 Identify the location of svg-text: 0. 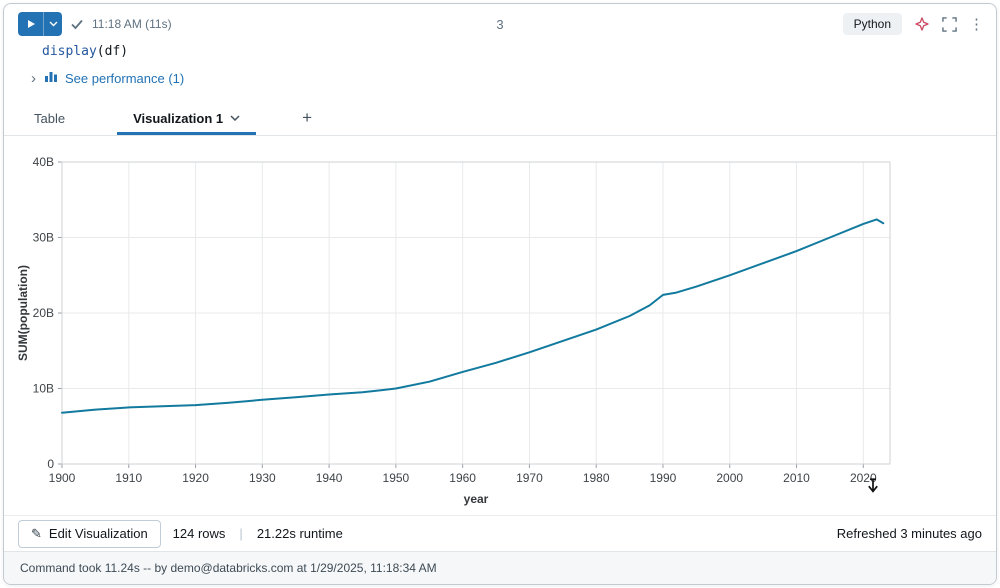
(50, 464).